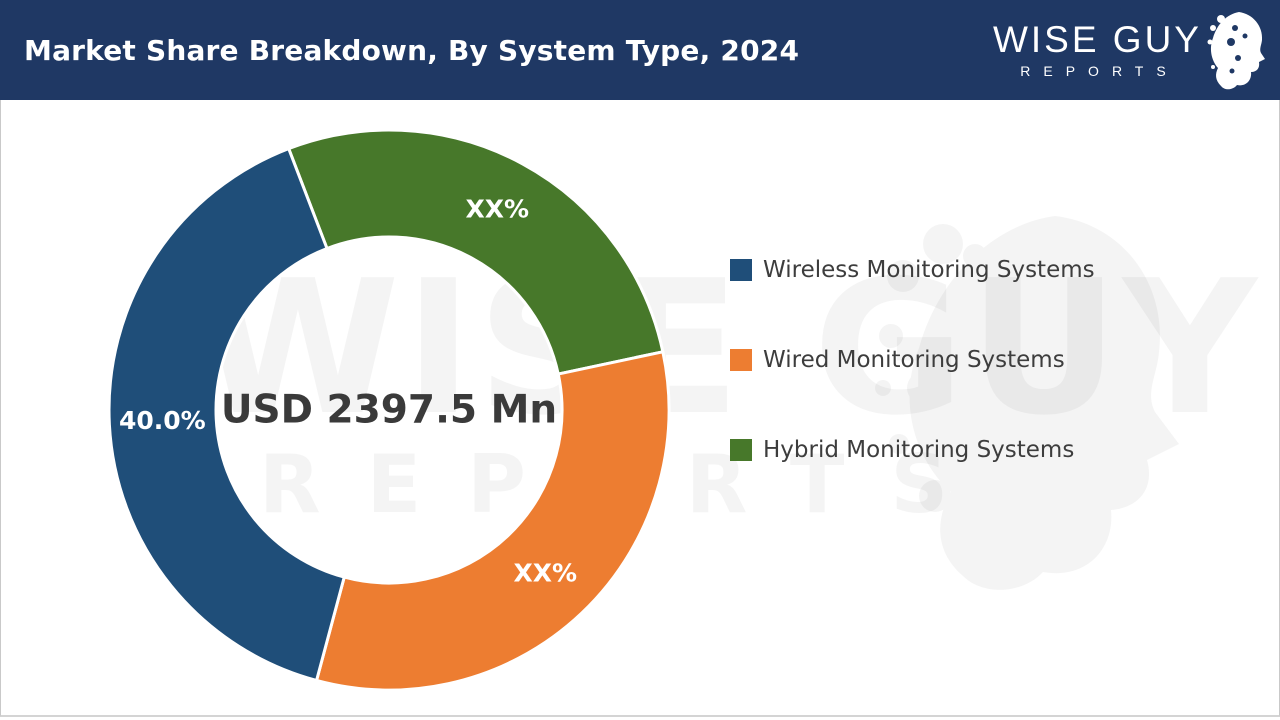  I want to click on logo-face-icon, so click(1236, 51).